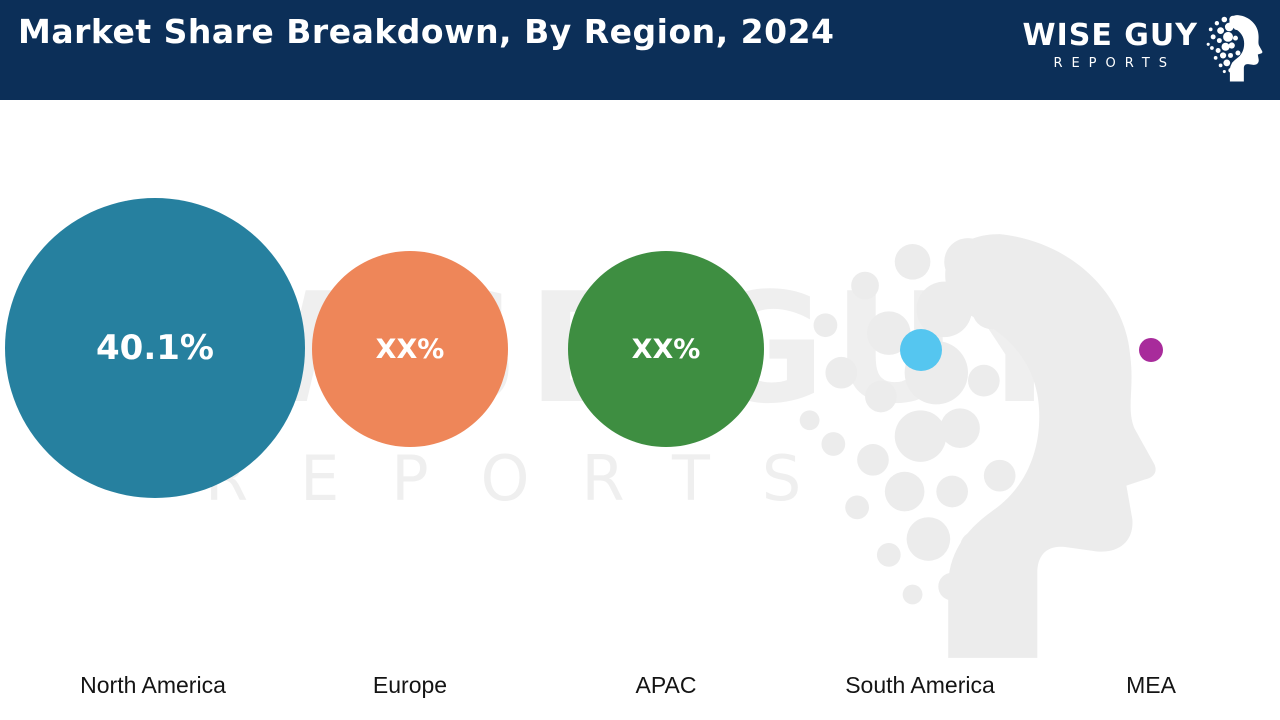 The height and width of the screenshot is (720, 1280). What do you see at coordinates (1151, 350) in the screenshot?
I see `bubble-mea` at bounding box center [1151, 350].